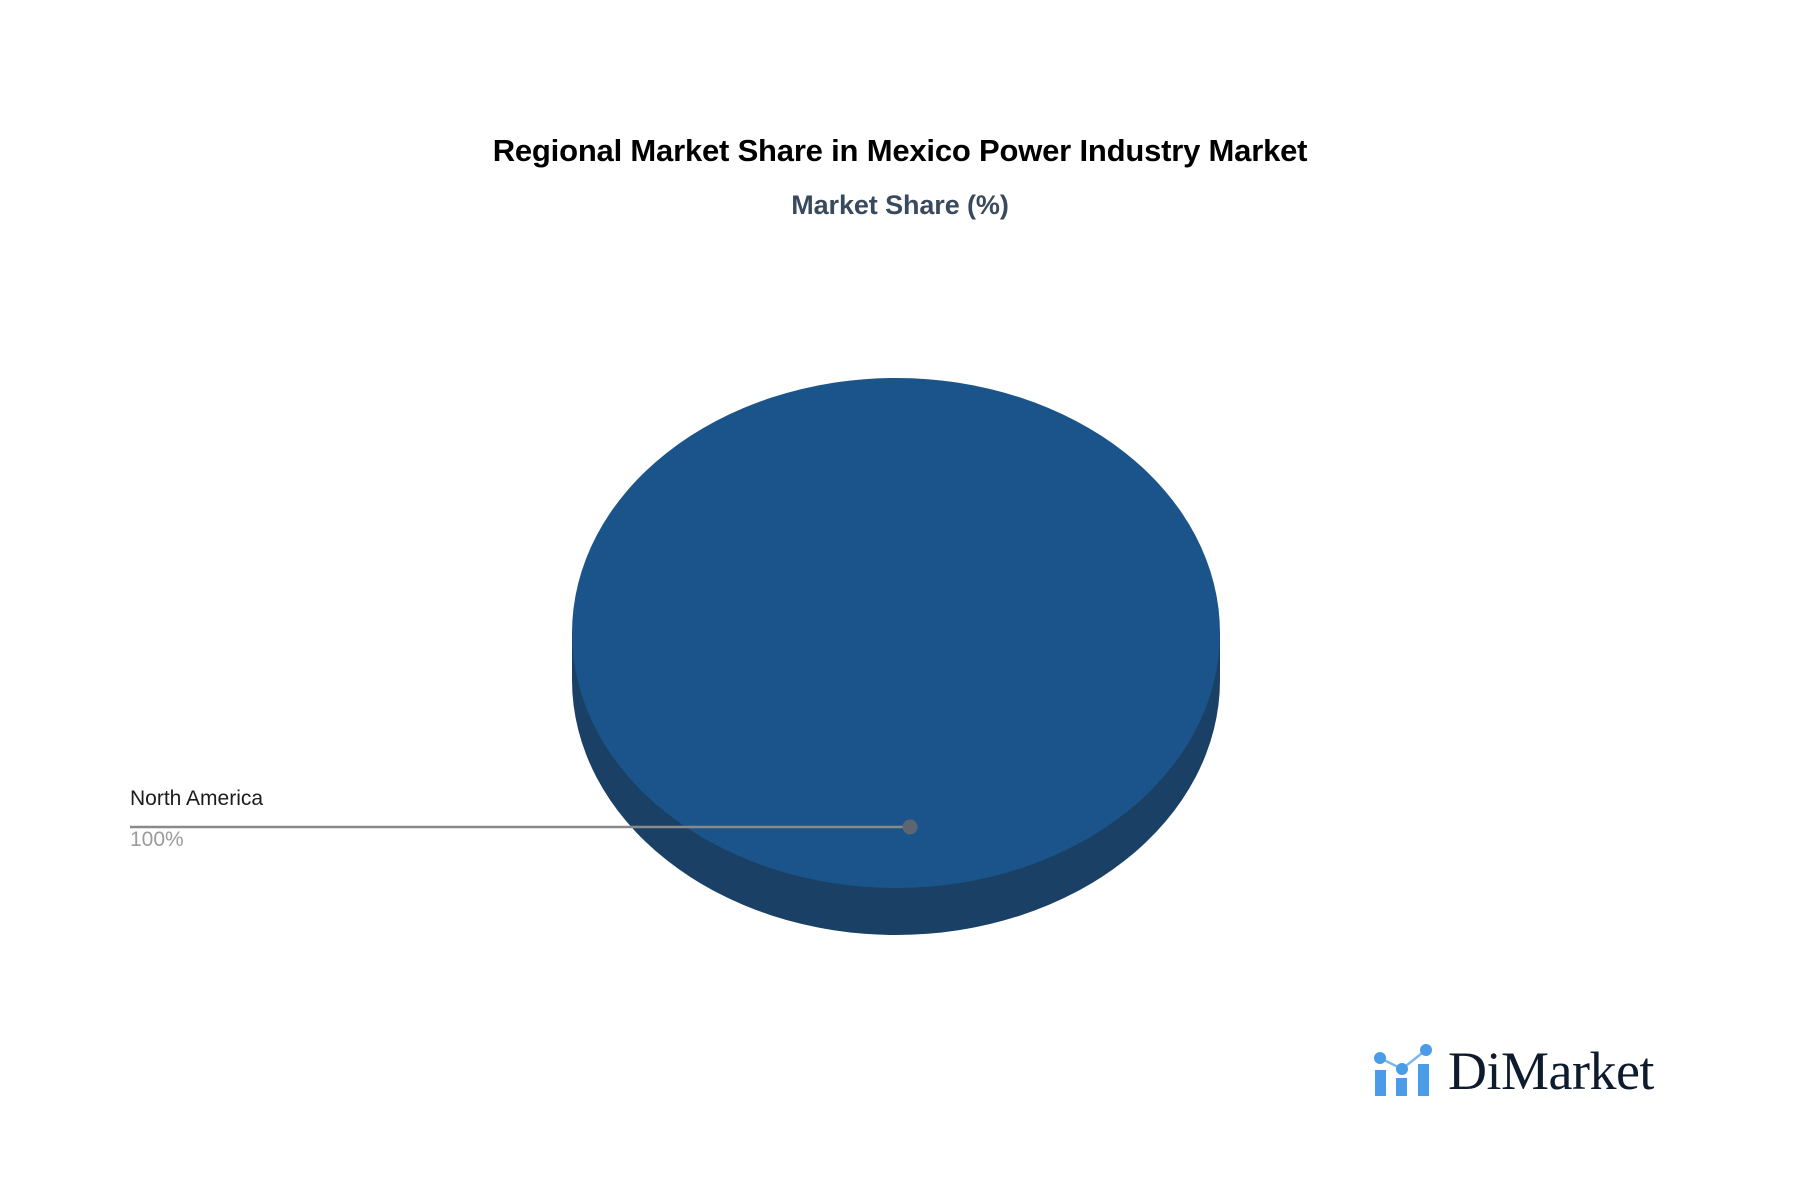  Describe the element at coordinates (197, 798) in the screenshot. I see `callout-category-name: North America` at that location.